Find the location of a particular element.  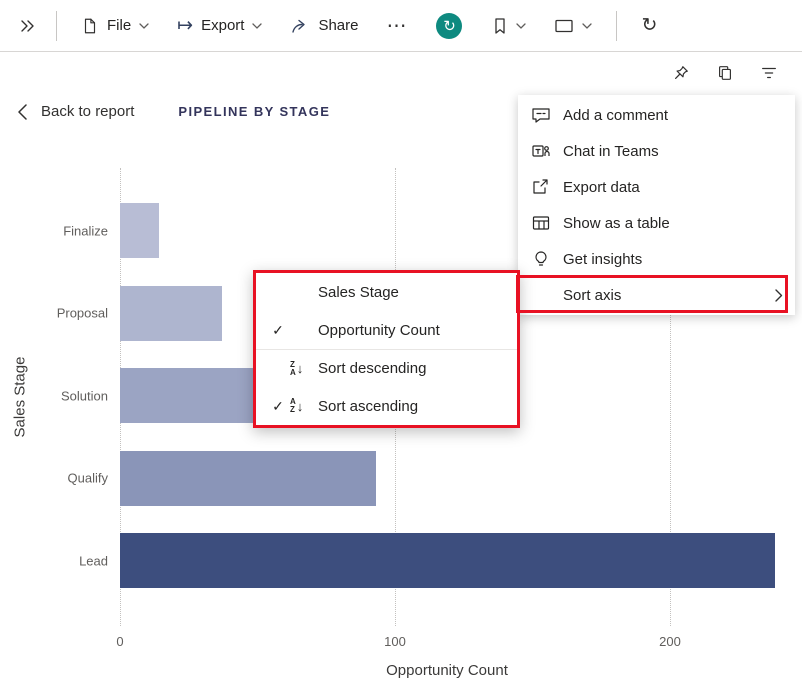

bar-proposal is located at coordinates (171, 313).